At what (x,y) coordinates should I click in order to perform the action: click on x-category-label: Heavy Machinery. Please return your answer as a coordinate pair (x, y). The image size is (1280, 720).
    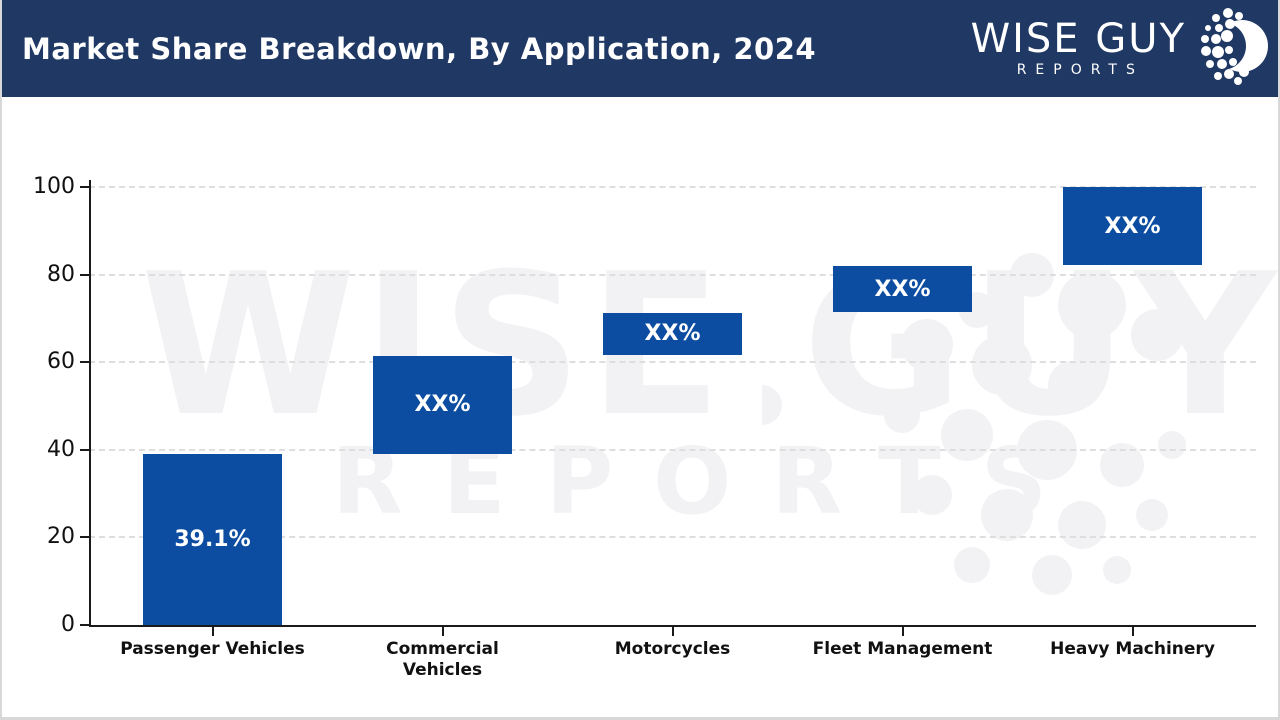
    Looking at the image, I should click on (1132, 649).